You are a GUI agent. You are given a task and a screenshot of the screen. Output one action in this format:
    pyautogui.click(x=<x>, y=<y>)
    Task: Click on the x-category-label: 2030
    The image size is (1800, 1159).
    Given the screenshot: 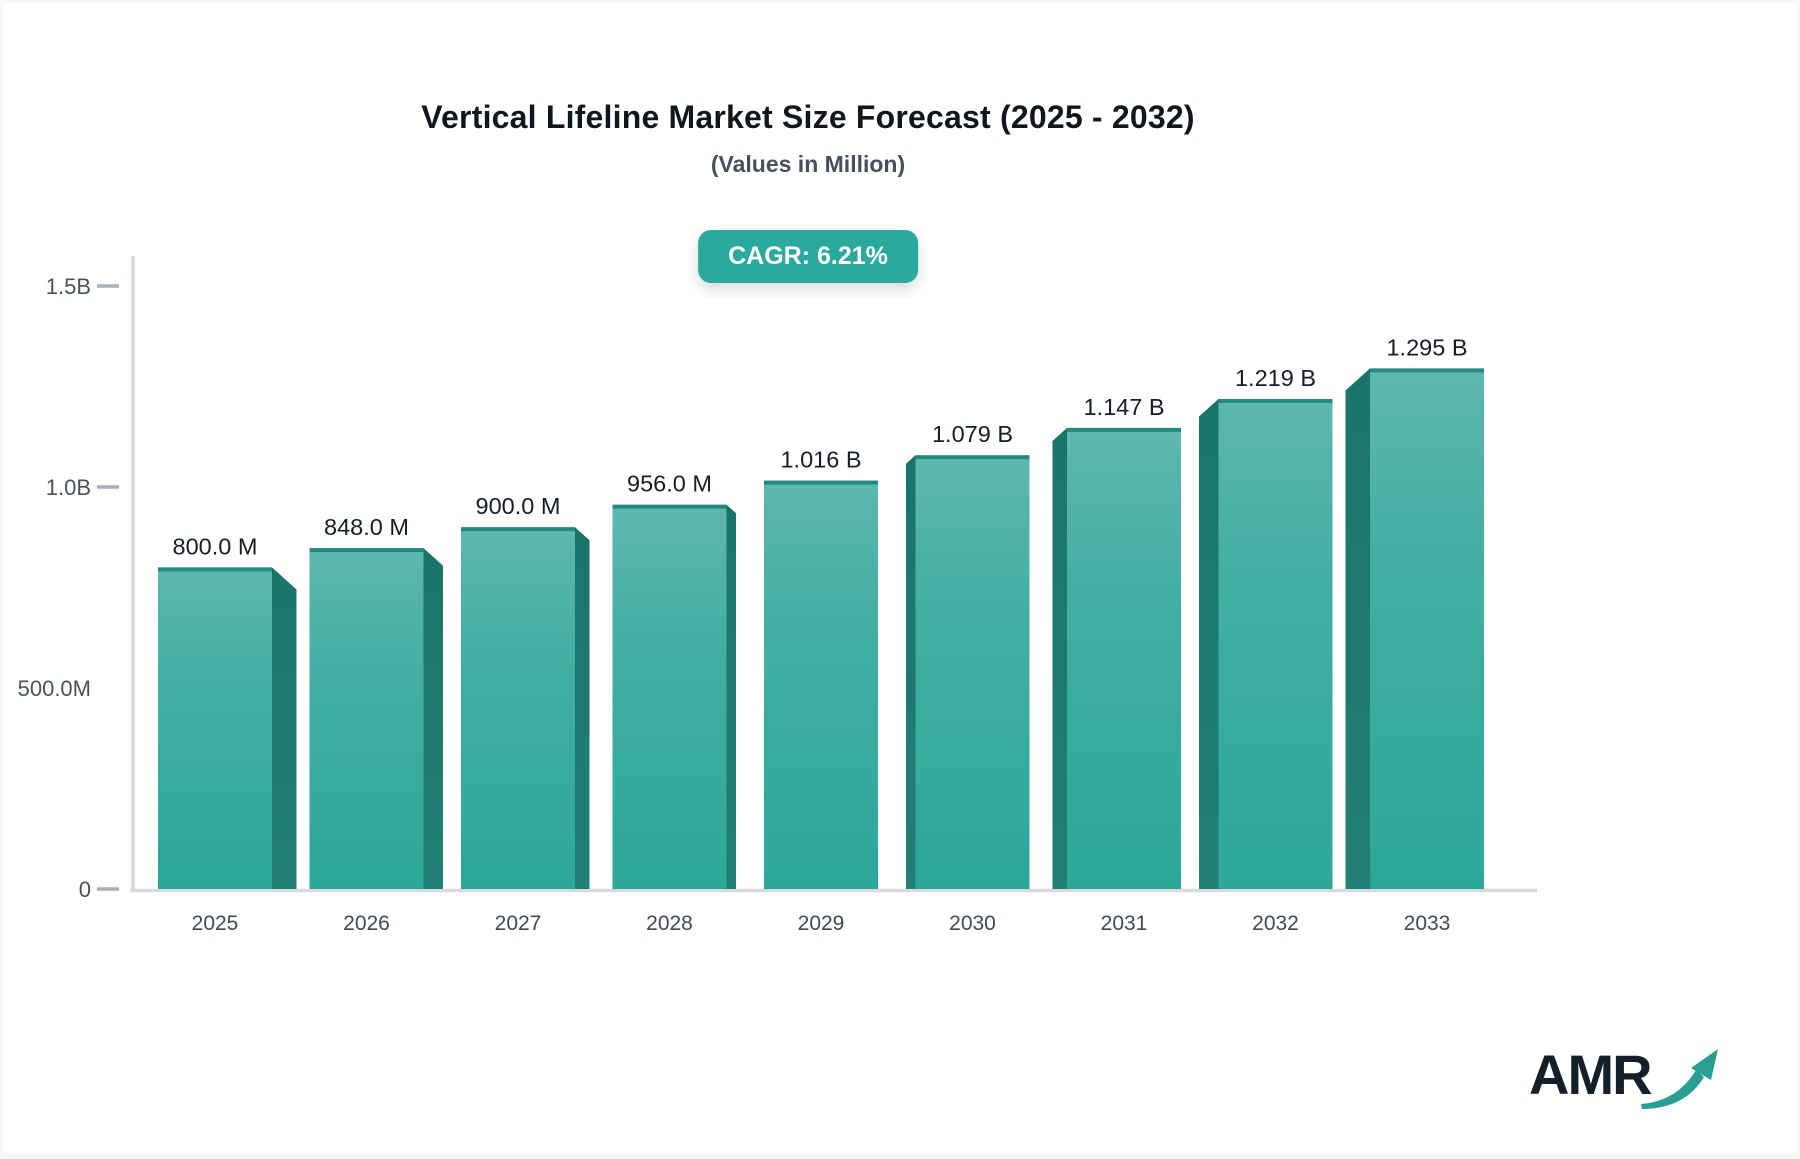 What is the action you would take?
    pyautogui.click(x=972, y=923)
    